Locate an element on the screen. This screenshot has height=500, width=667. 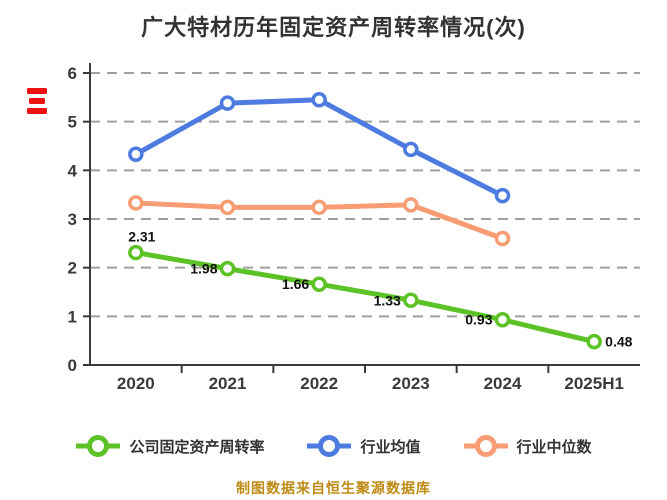
legend-marker-industry-mean-icon is located at coordinates (329, 446).